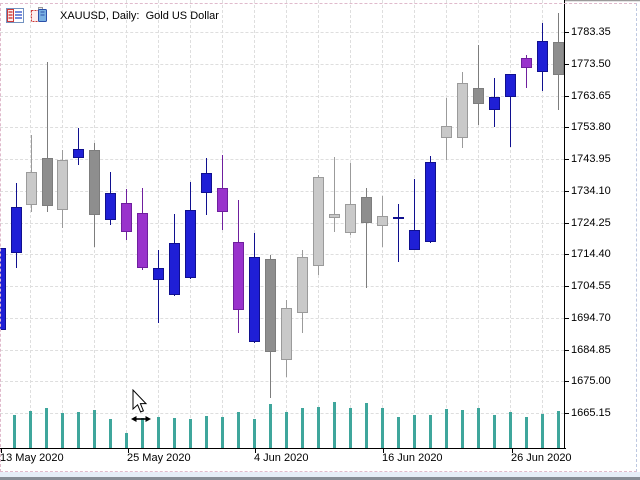 Image resolution: width=640 pixels, height=480 pixels. What do you see at coordinates (591, 222) in the screenshot?
I see `price-label: 1724.25` at bounding box center [591, 222].